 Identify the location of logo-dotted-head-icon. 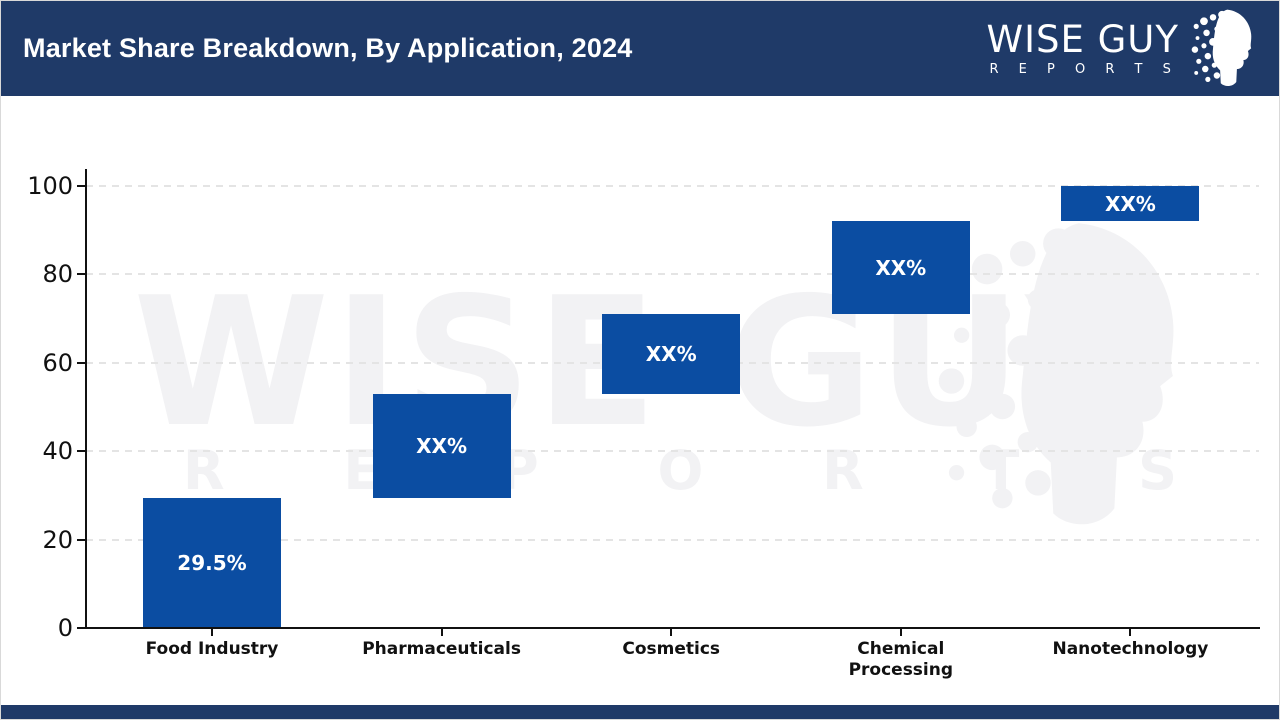
(1221, 47).